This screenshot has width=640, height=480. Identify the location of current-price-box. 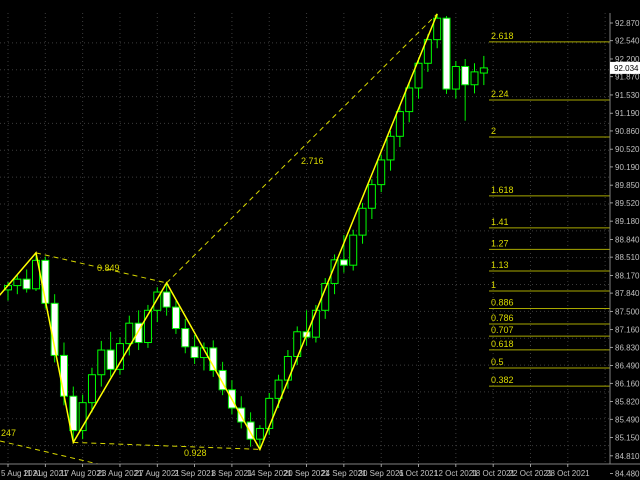
(625, 67).